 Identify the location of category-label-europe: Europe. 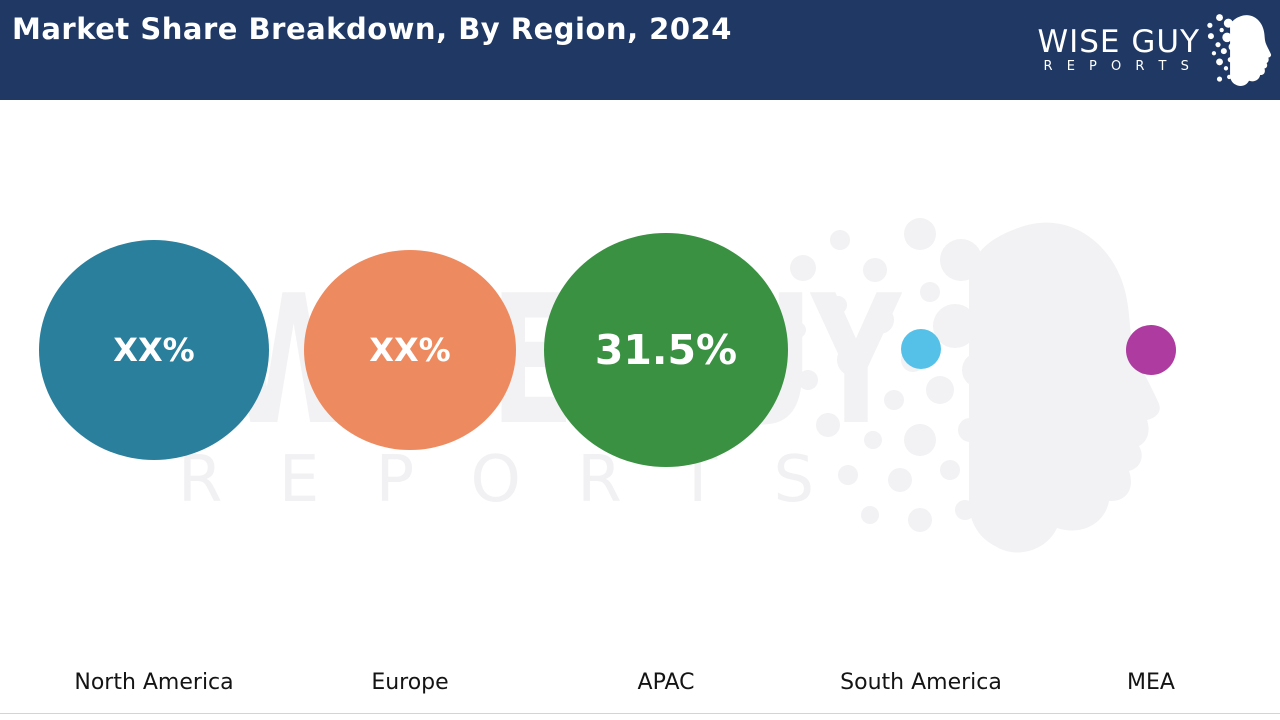
(410, 682).